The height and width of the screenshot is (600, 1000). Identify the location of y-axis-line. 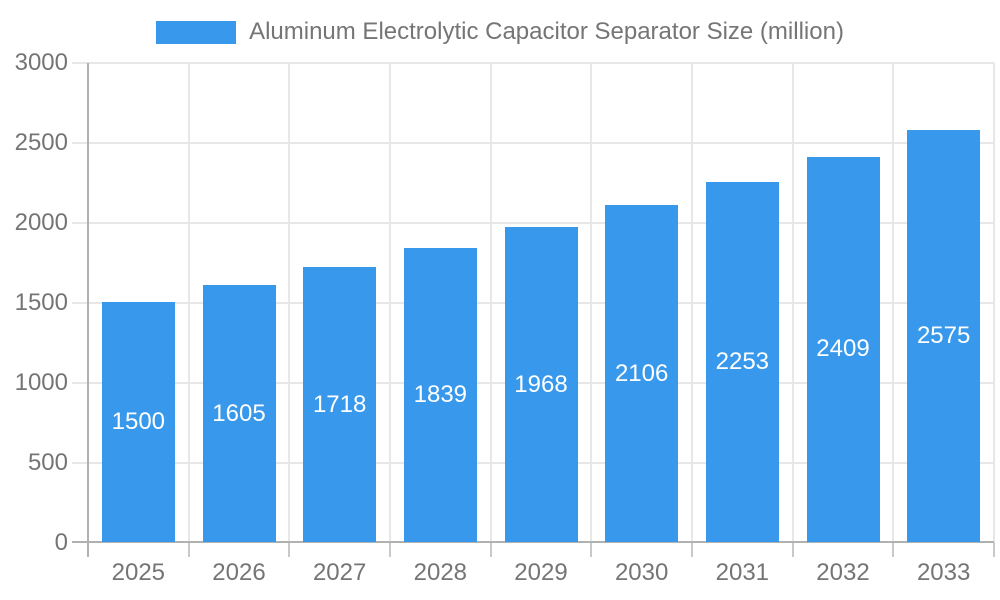
(88, 310).